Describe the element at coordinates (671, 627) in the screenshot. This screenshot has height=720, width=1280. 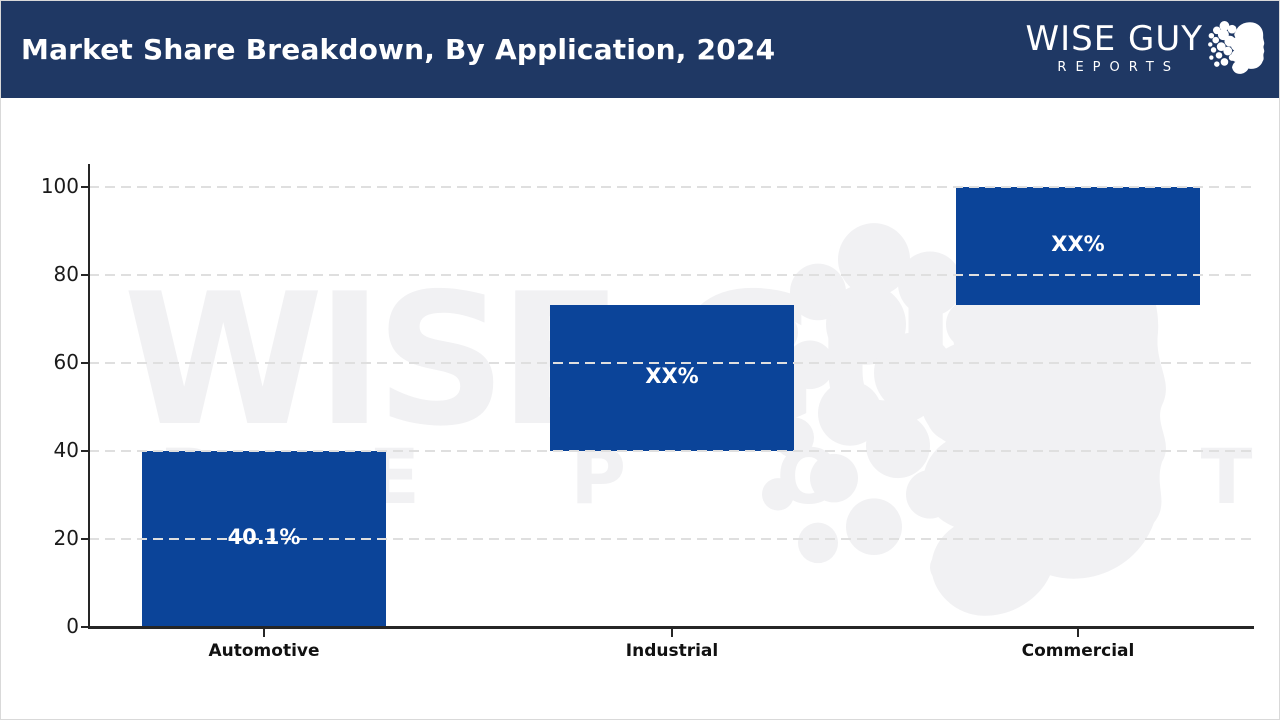
I see `x-axis-line` at that location.